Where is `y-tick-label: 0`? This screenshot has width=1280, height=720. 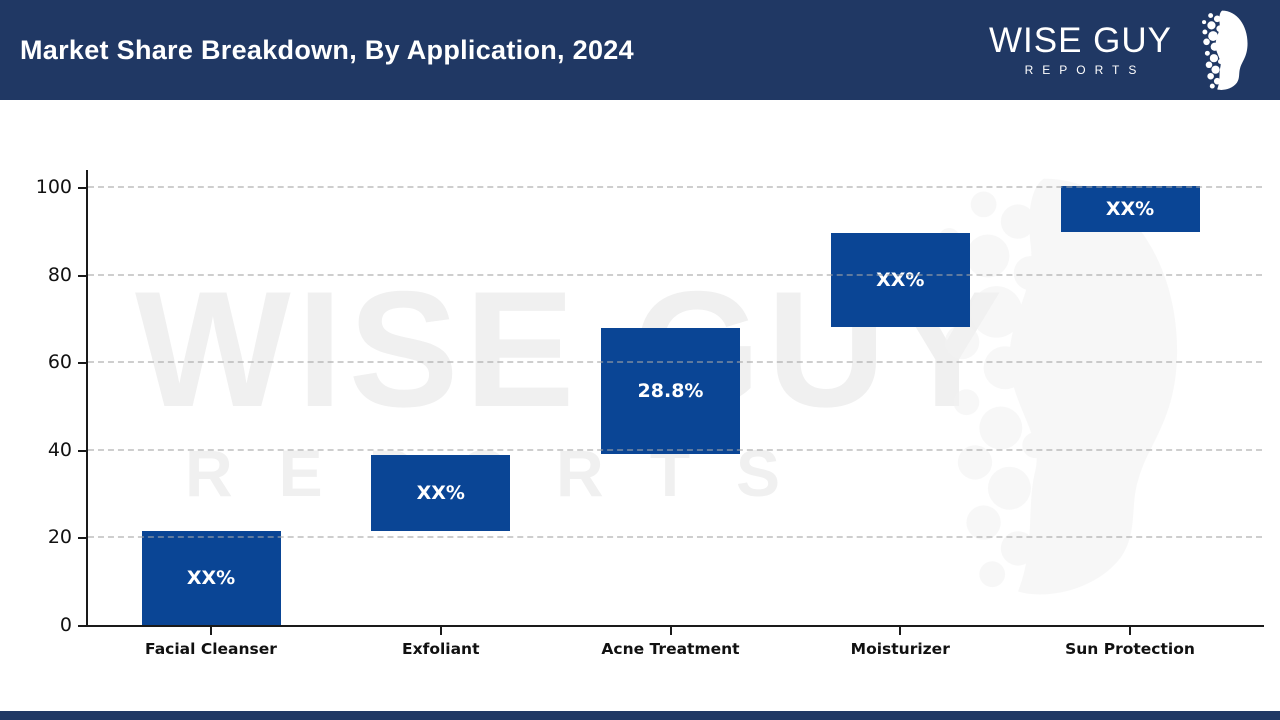
y-tick-label: 0 is located at coordinates (65, 625).